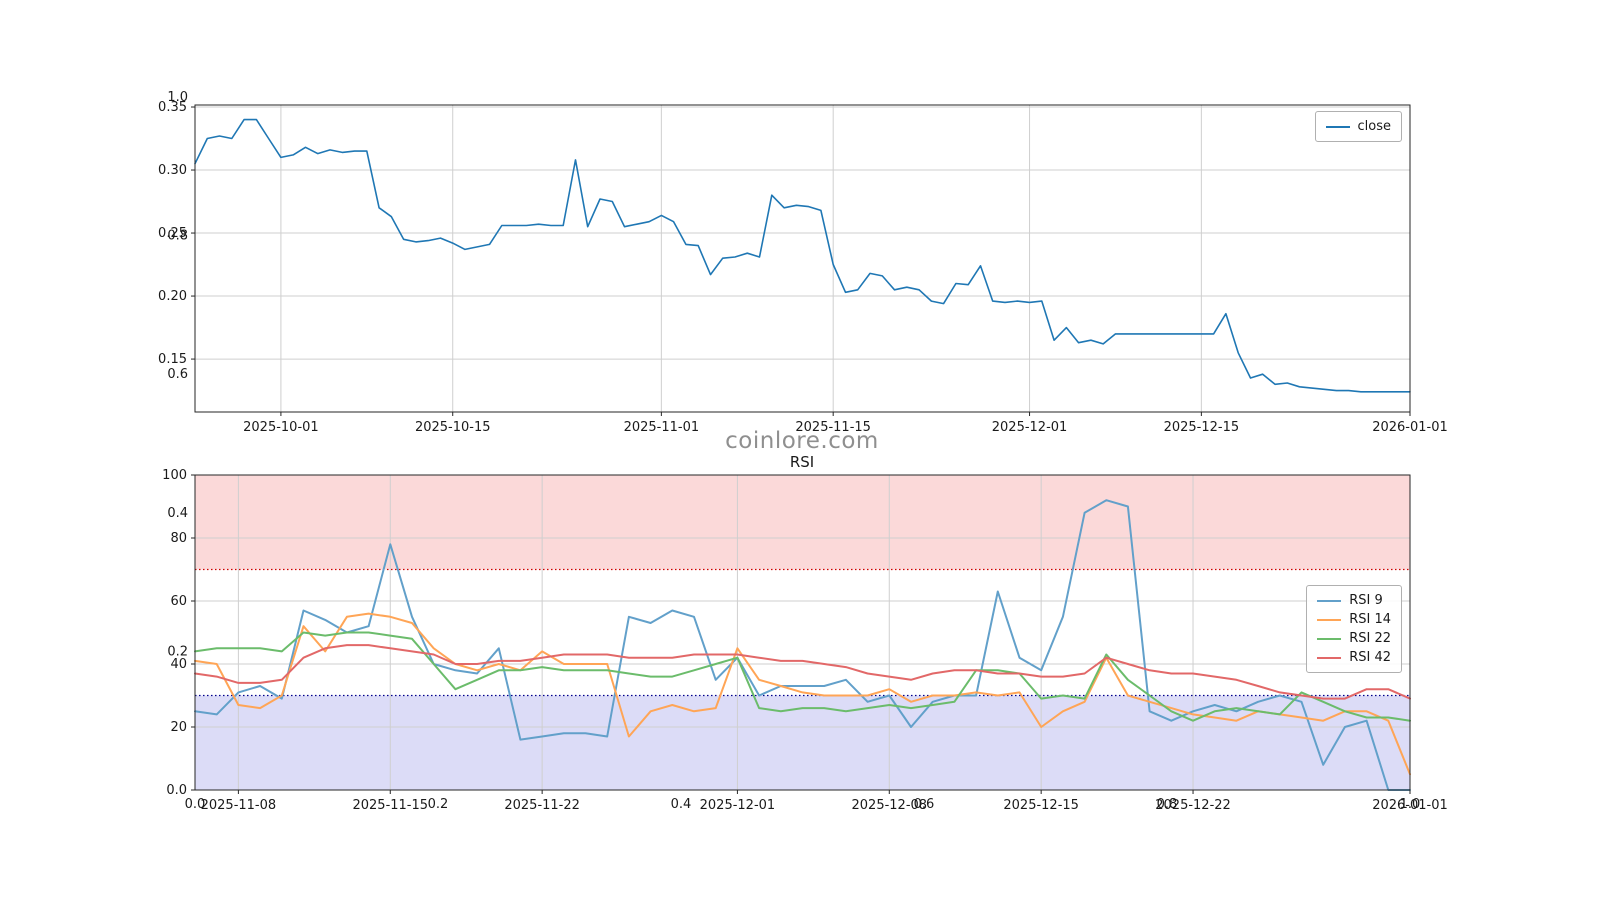  Describe the element at coordinates (1337, 126) in the screenshot. I see `close-line-swatch` at that location.